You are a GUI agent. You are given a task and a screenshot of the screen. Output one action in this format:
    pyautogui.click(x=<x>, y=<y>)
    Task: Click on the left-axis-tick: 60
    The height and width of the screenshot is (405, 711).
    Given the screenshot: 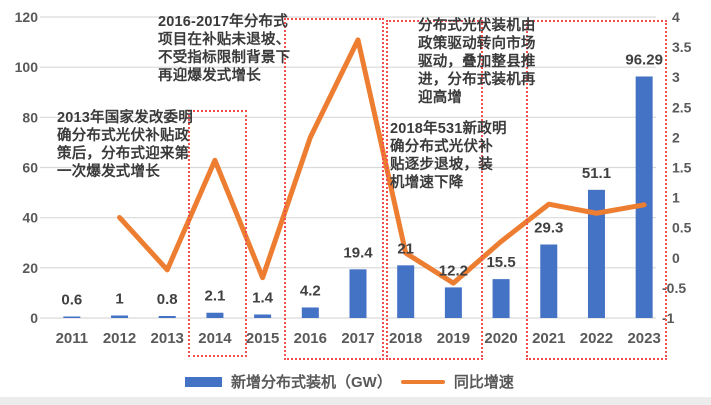 What is the action you would take?
    pyautogui.click(x=30, y=168)
    